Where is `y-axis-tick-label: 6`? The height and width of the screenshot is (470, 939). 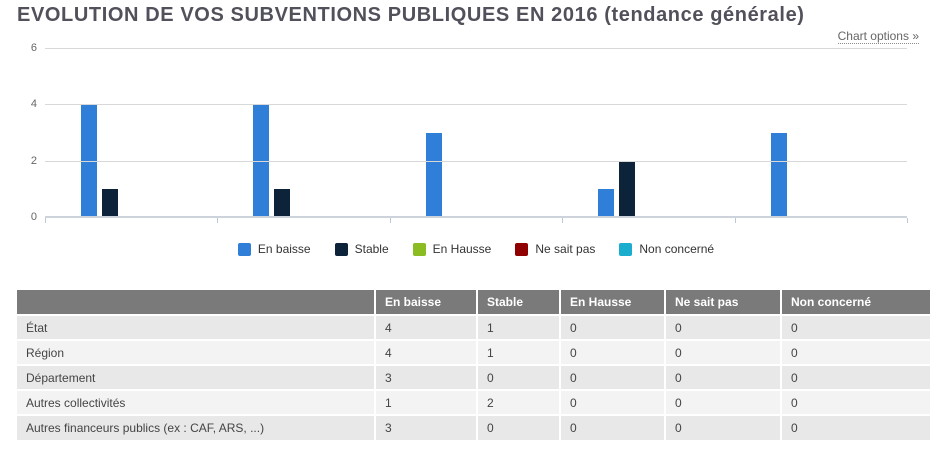
y-axis-tick-label: 6 is located at coordinates (33, 48).